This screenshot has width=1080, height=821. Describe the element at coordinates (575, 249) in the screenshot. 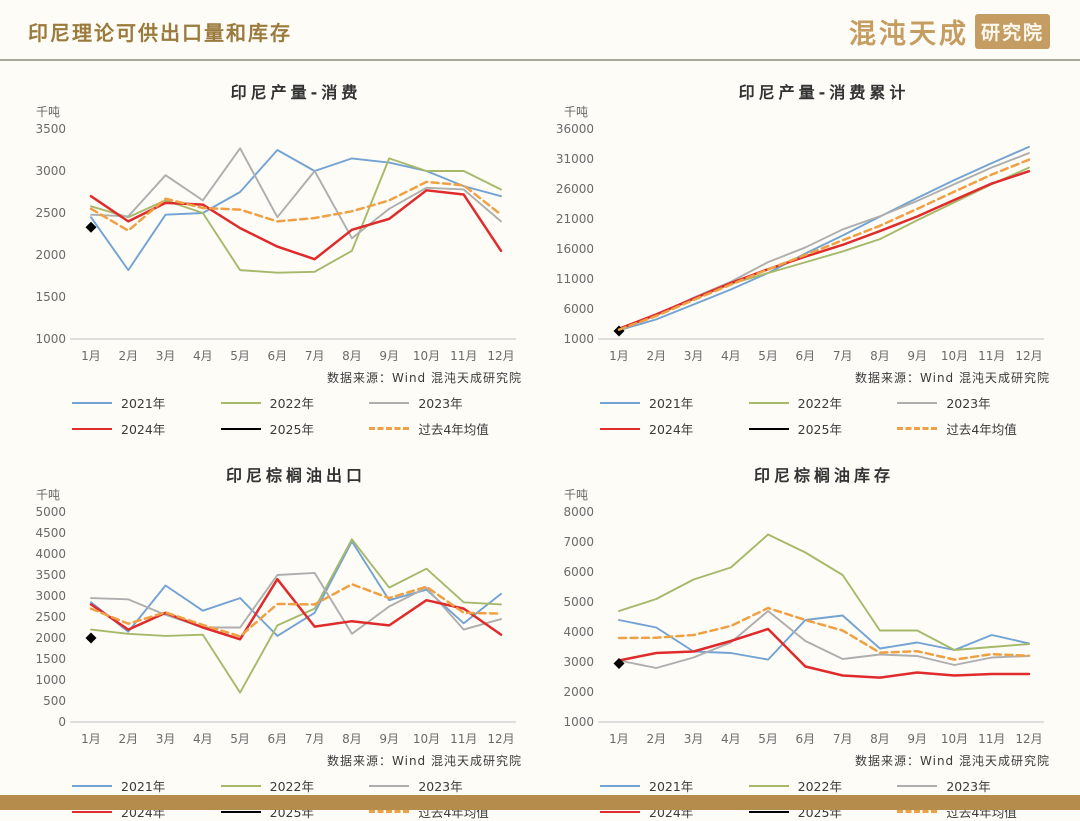

I see `y-tick-label: 16000` at that location.